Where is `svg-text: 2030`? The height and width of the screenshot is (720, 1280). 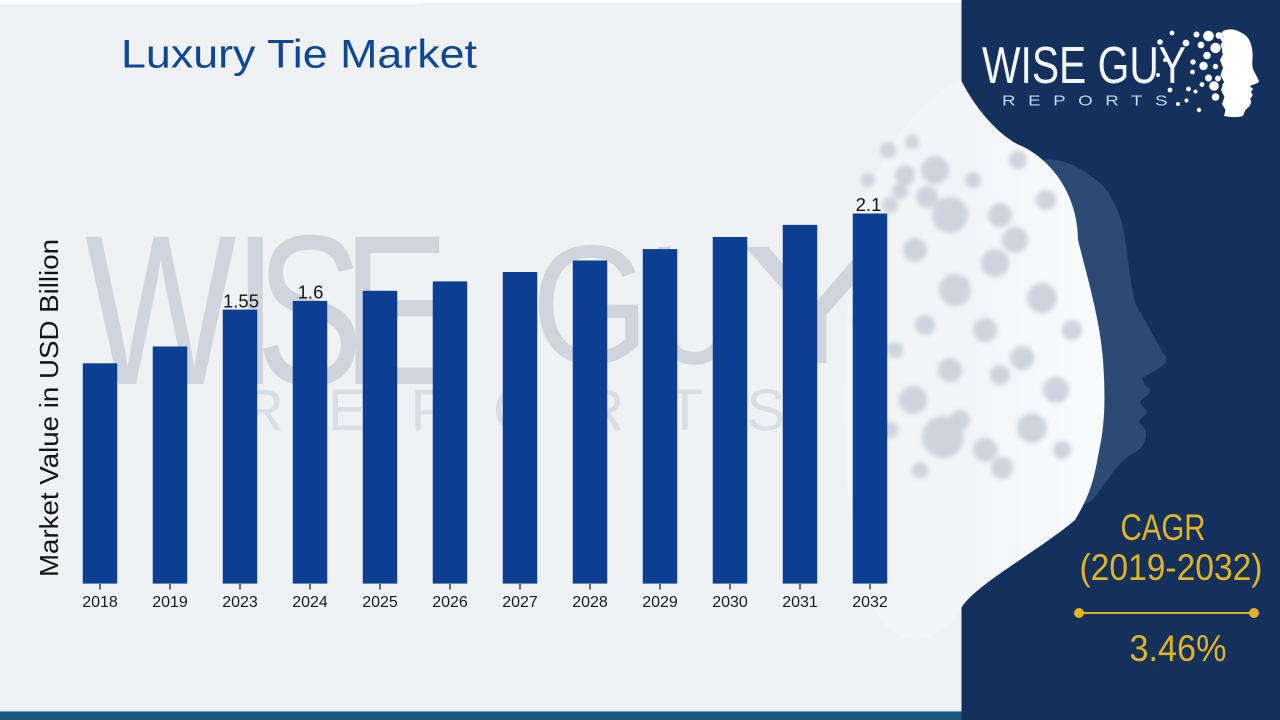 svg-text: 2030 is located at coordinates (730, 602).